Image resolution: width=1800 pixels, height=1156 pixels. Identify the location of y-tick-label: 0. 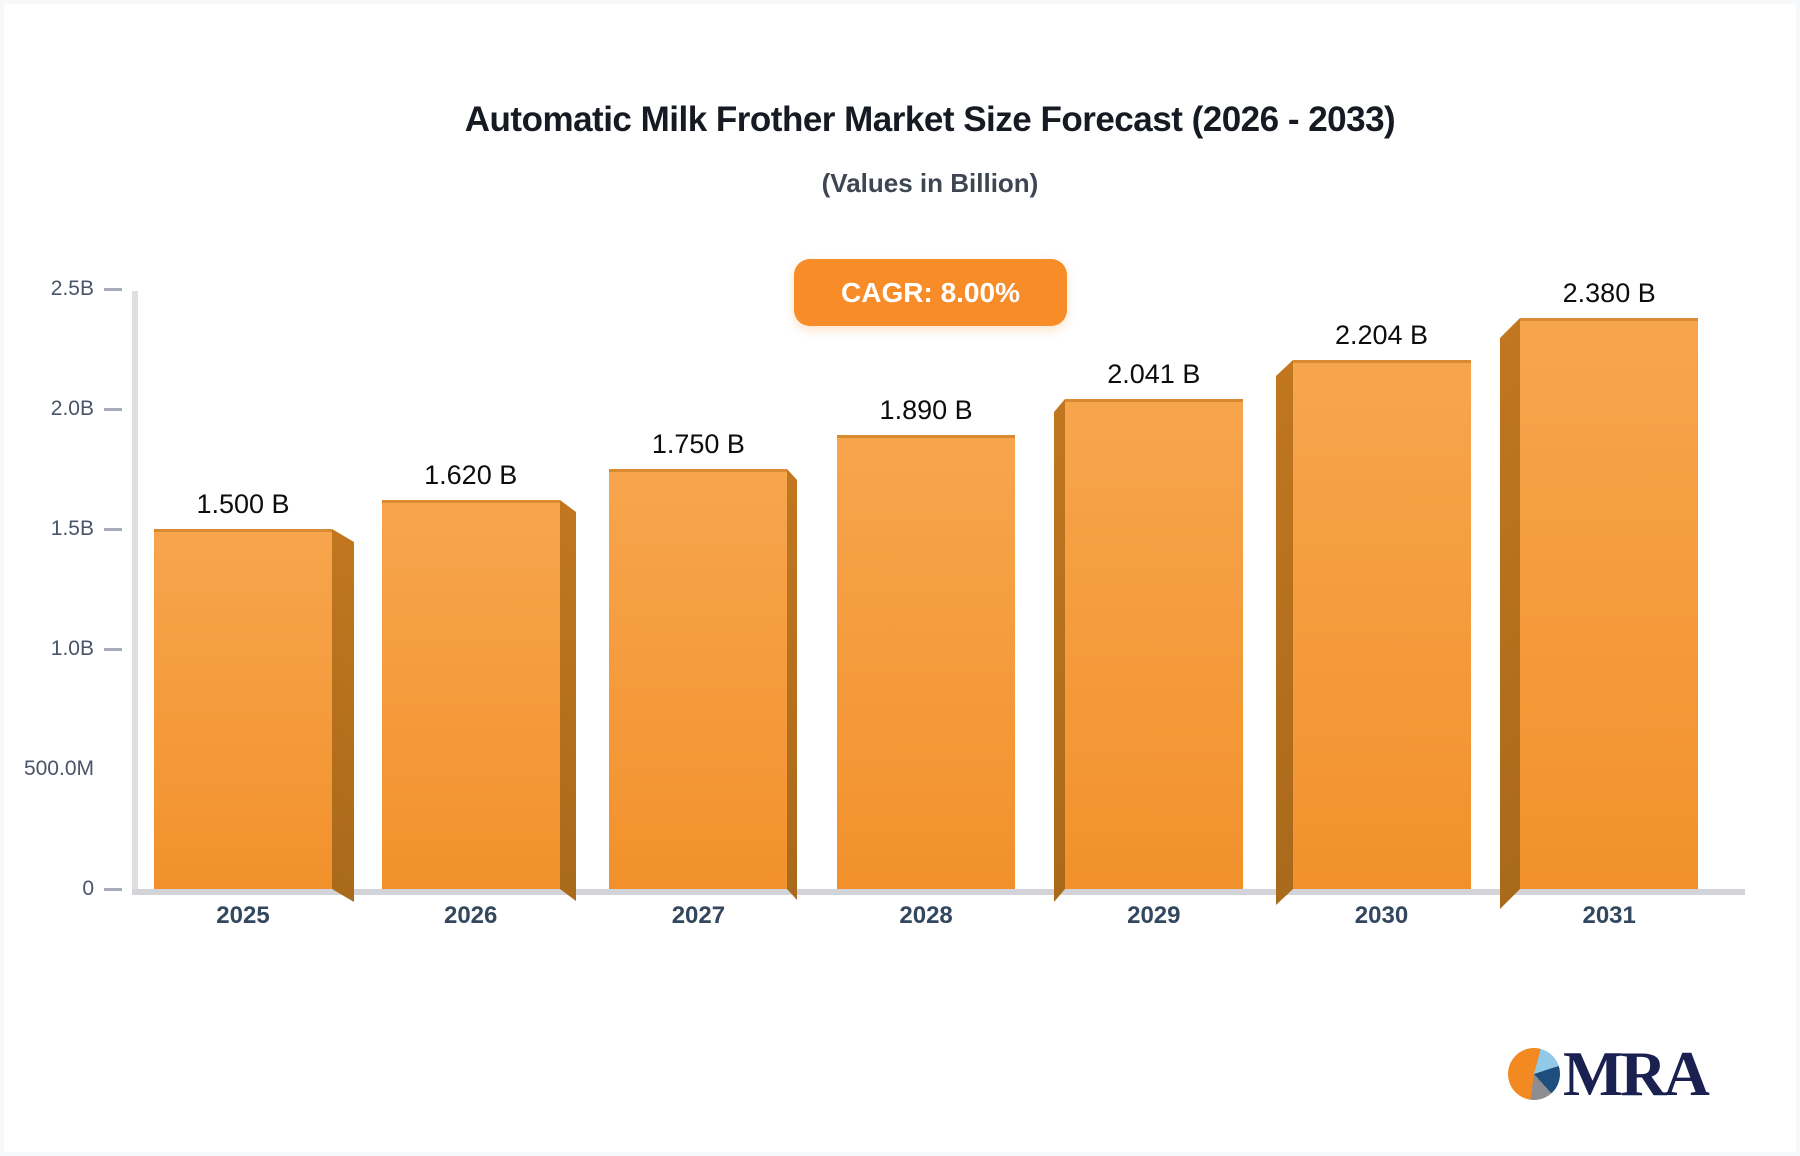
(88, 888).